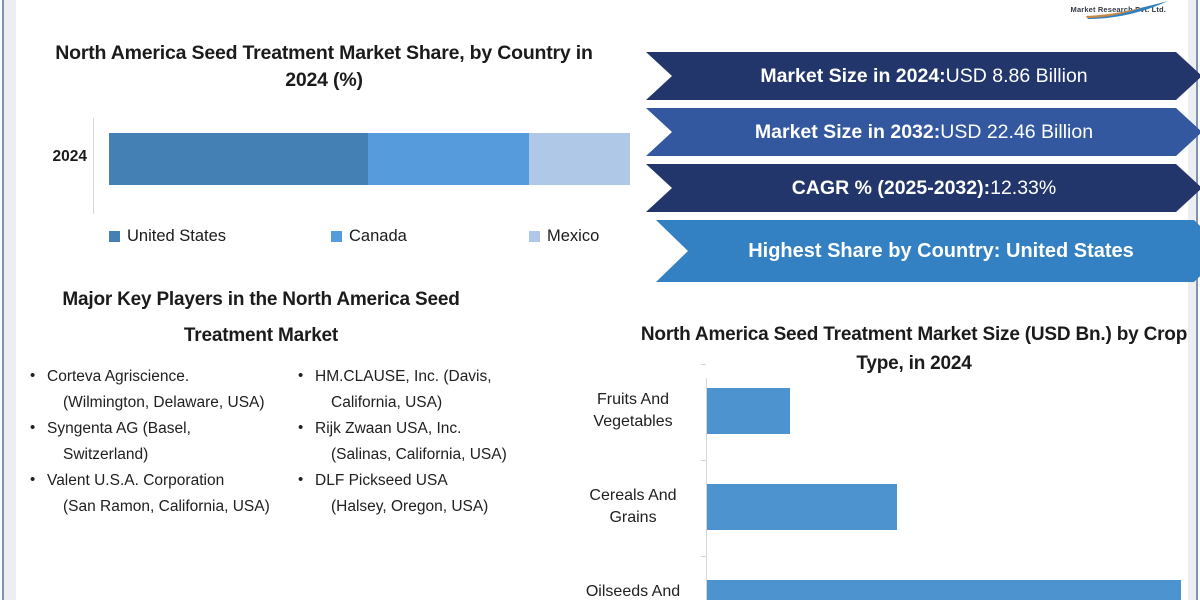 This screenshot has width=1200, height=600. Describe the element at coordinates (177, 235) in the screenshot. I see `legend-label: United States` at that location.